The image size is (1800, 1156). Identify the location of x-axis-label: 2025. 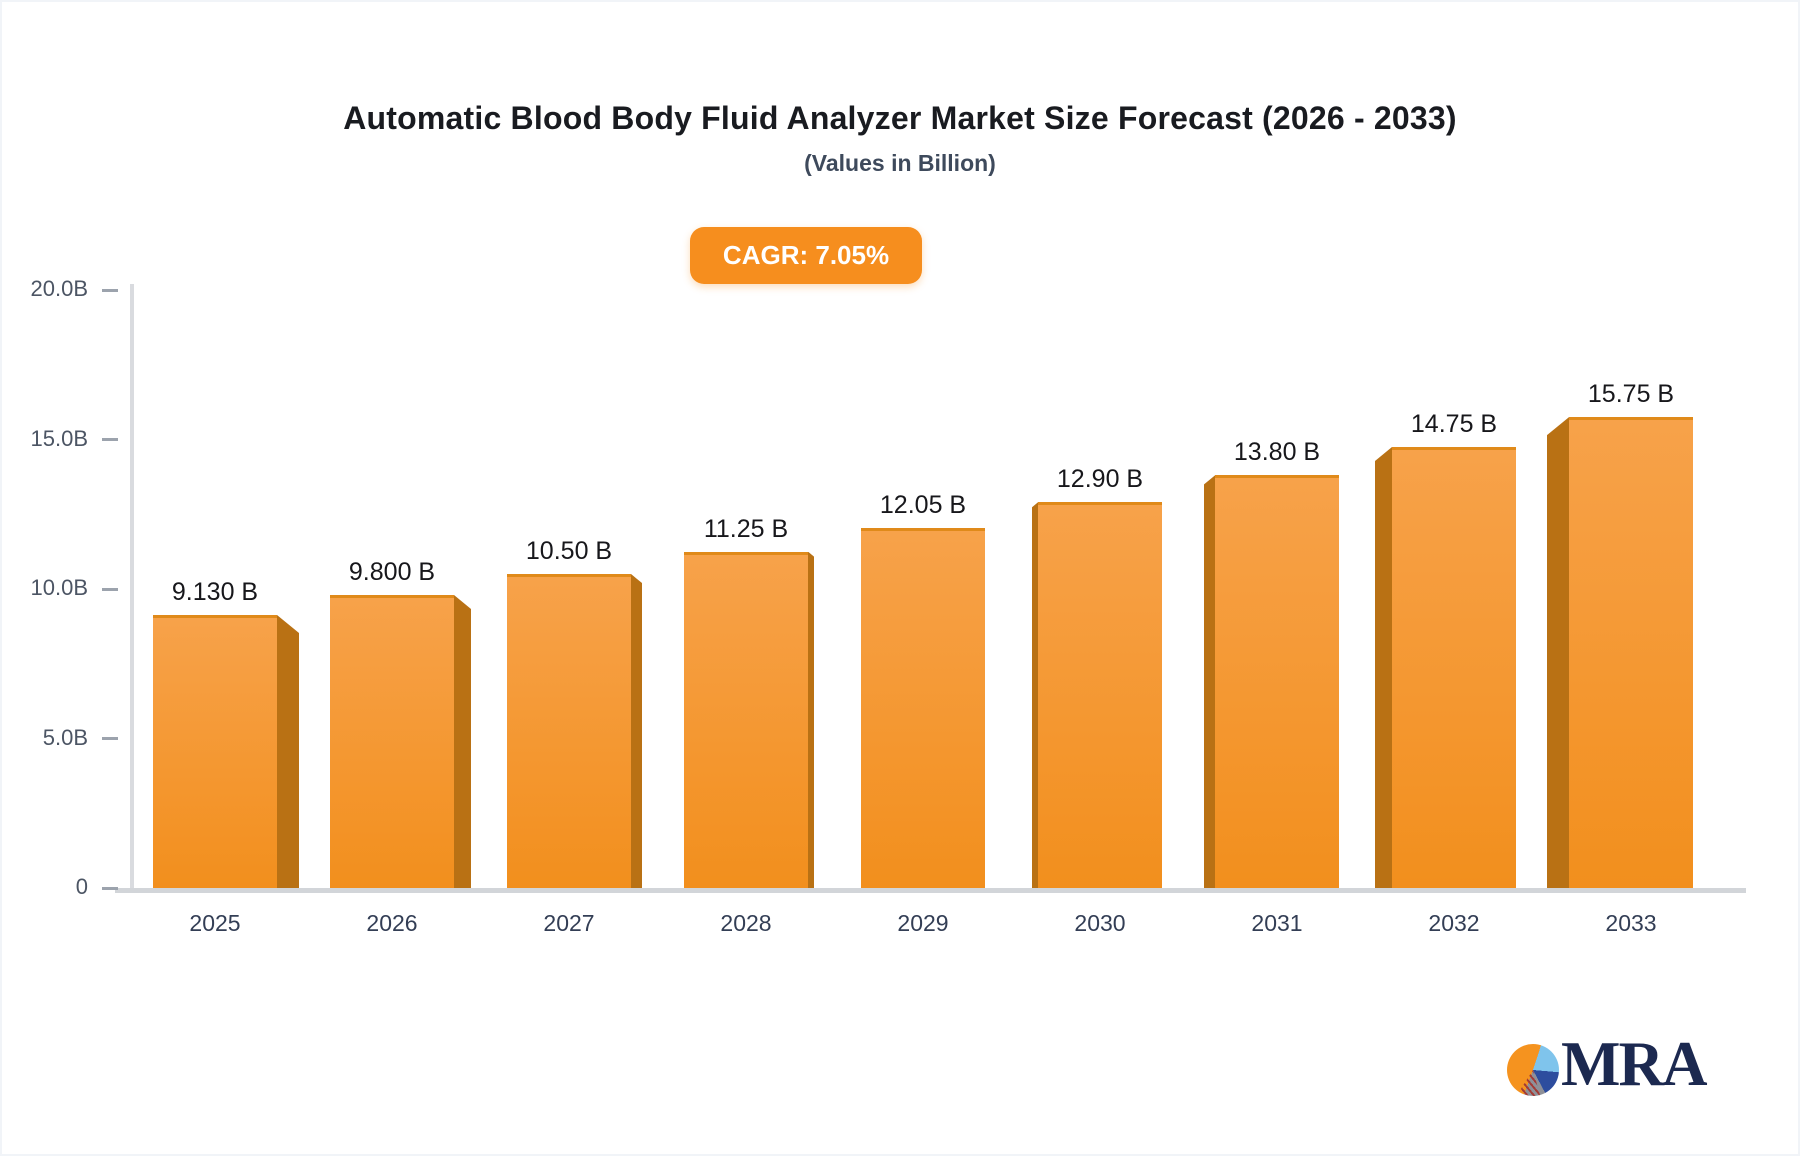
(215, 923).